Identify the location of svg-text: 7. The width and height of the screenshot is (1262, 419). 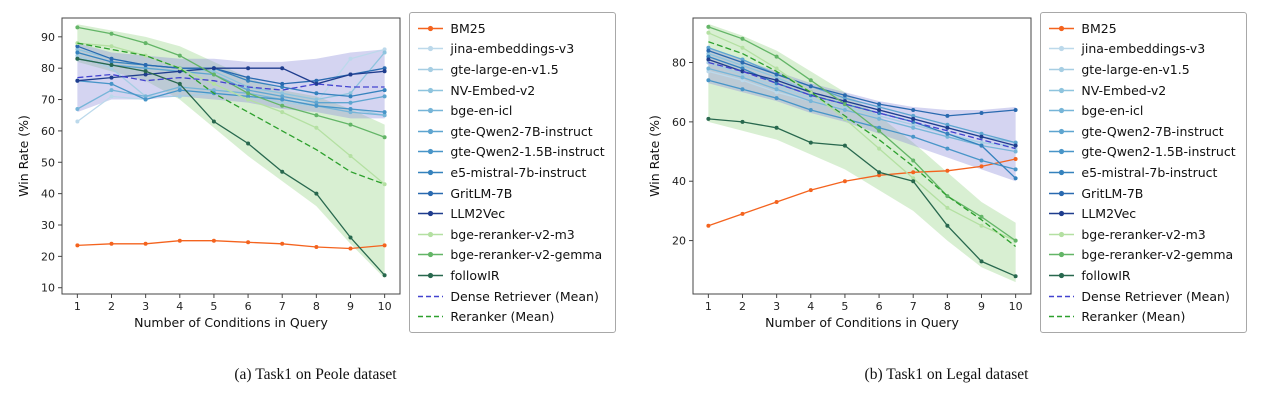
(913, 306).